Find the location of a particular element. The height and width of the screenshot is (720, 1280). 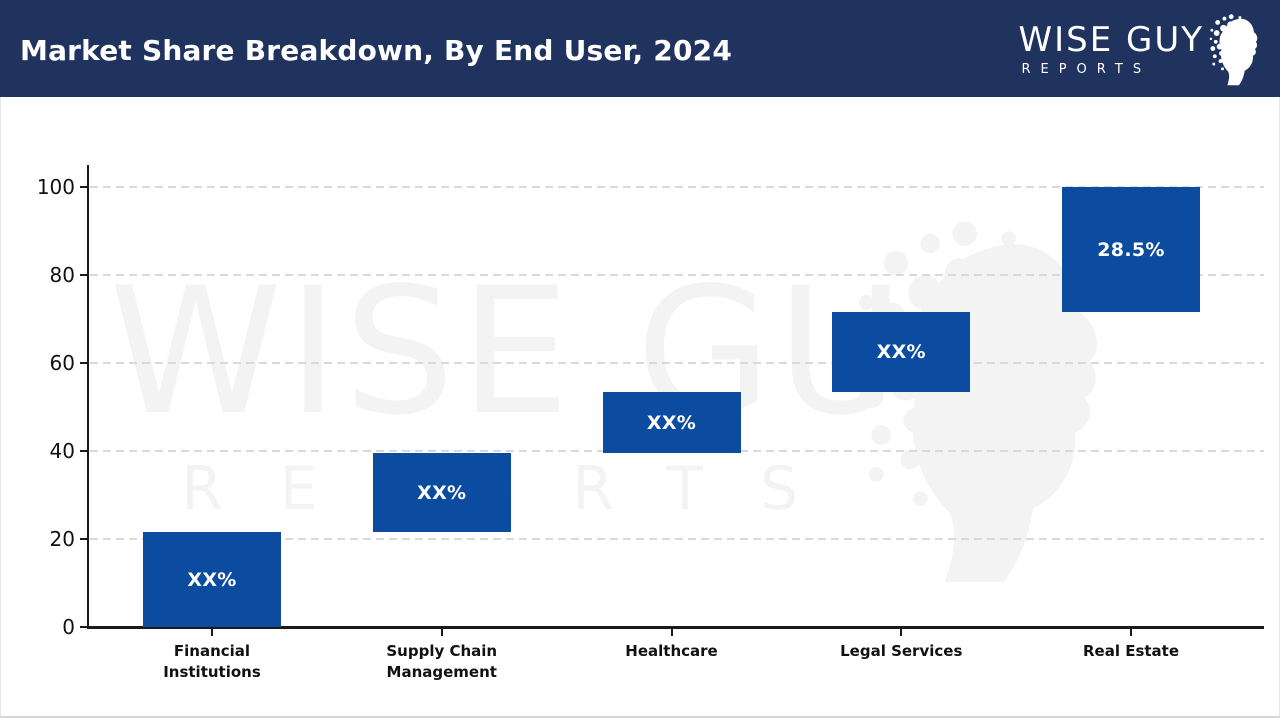

bar-value-label: 28.5% is located at coordinates (1131, 249).